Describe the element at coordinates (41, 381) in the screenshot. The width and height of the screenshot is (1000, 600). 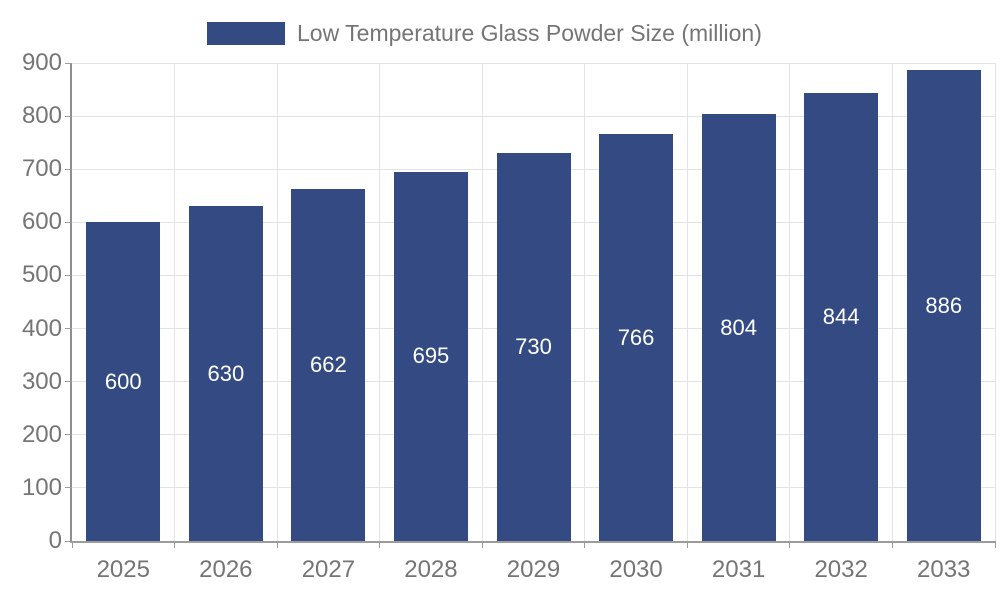
I see `y-tick-label-300: 300` at that location.